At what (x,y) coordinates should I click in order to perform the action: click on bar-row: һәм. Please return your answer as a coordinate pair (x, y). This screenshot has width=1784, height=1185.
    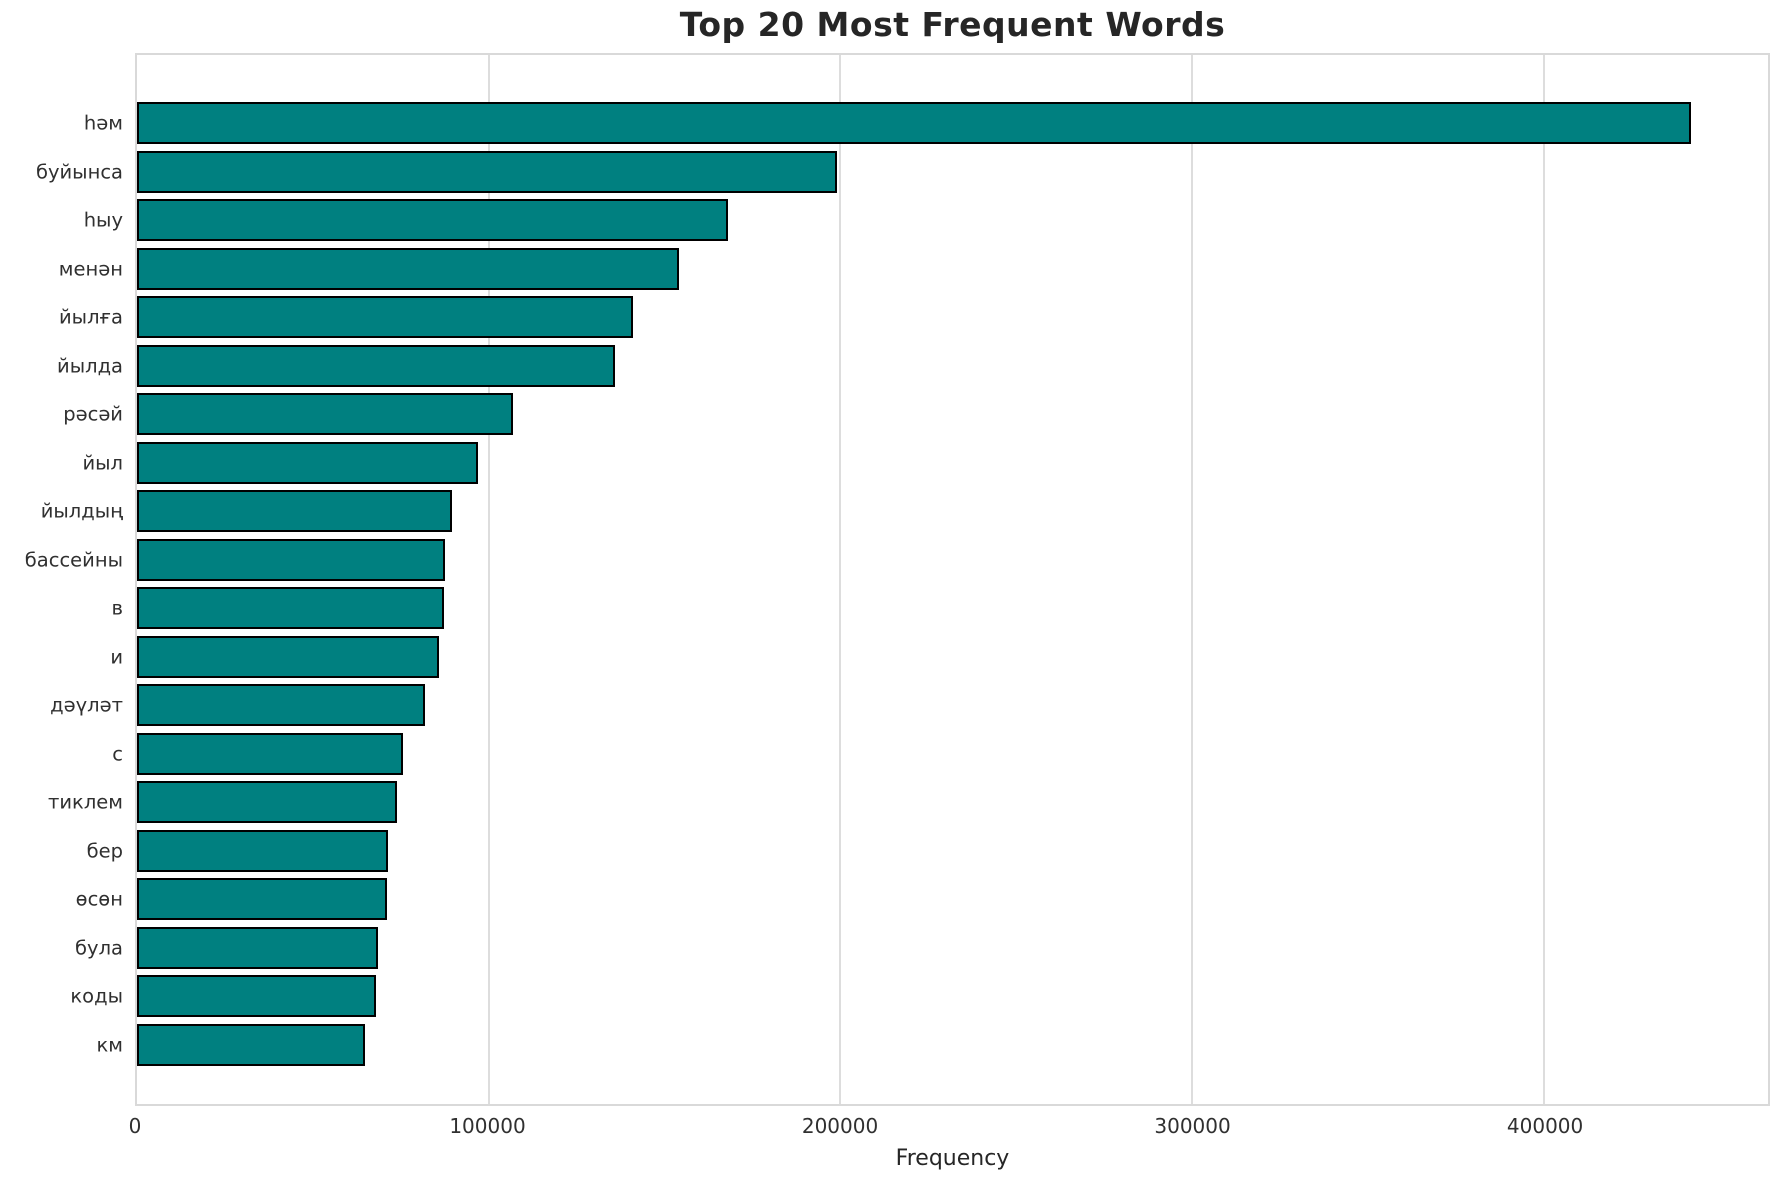
    Looking at the image, I should click on (926, 123).